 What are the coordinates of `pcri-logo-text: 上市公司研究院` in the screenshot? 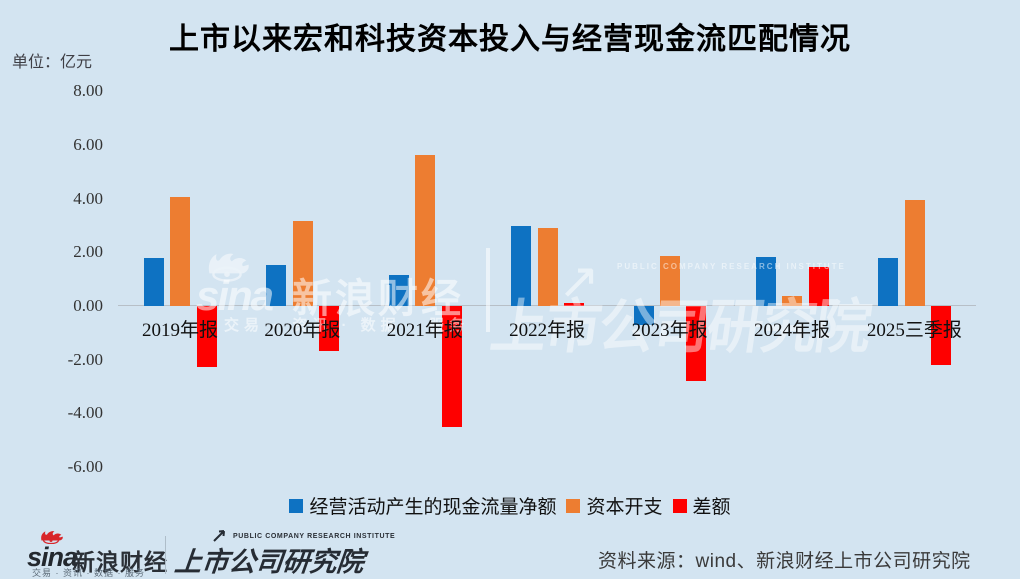 It's located at (269, 562).